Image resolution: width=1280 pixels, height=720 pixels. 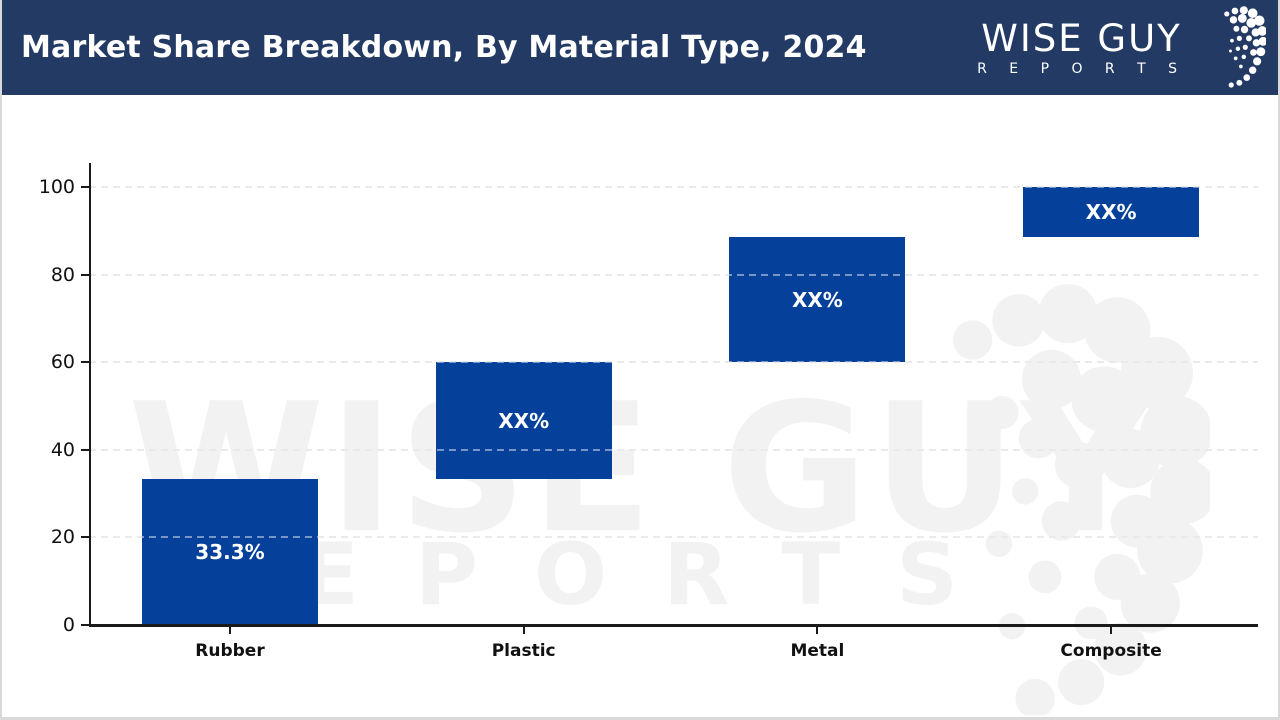 What do you see at coordinates (1081, 69) in the screenshot?
I see `logo-subtitle: R E P O R T S` at bounding box center [1081, 69].